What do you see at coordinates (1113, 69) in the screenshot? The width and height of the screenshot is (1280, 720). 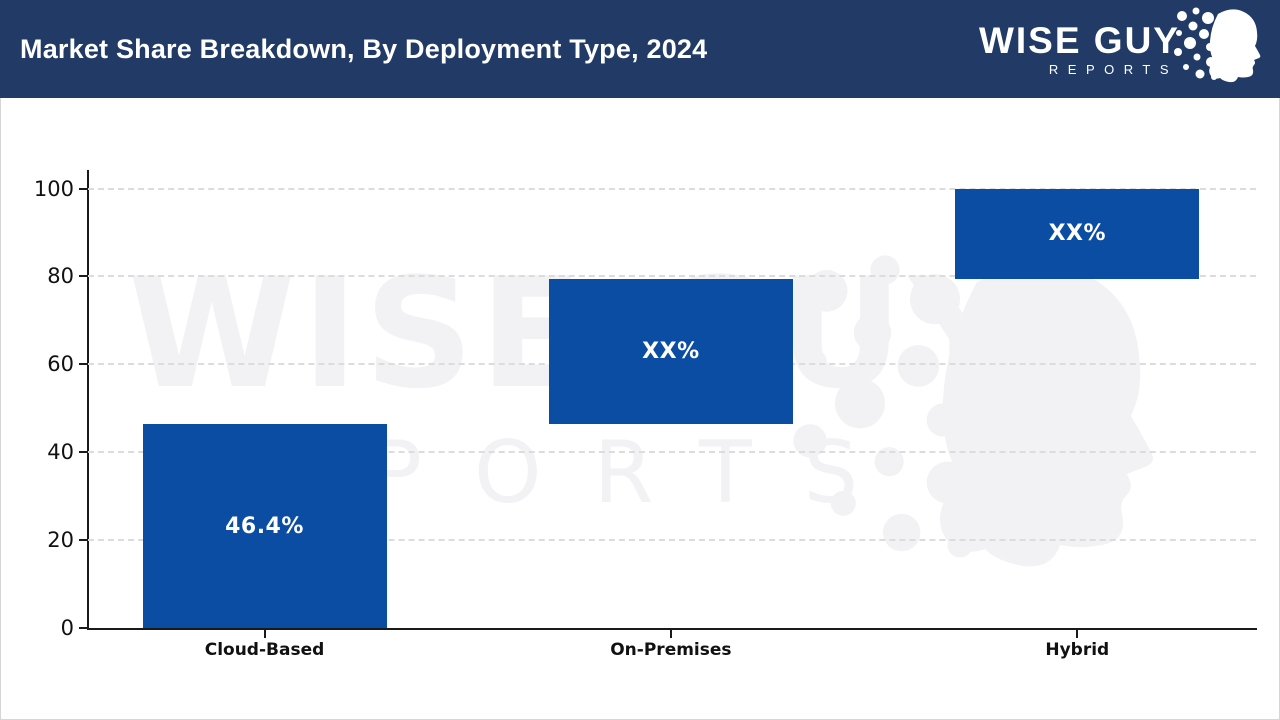 I see `brand-subname: REPORTS` at bounding box center [1113, 69].